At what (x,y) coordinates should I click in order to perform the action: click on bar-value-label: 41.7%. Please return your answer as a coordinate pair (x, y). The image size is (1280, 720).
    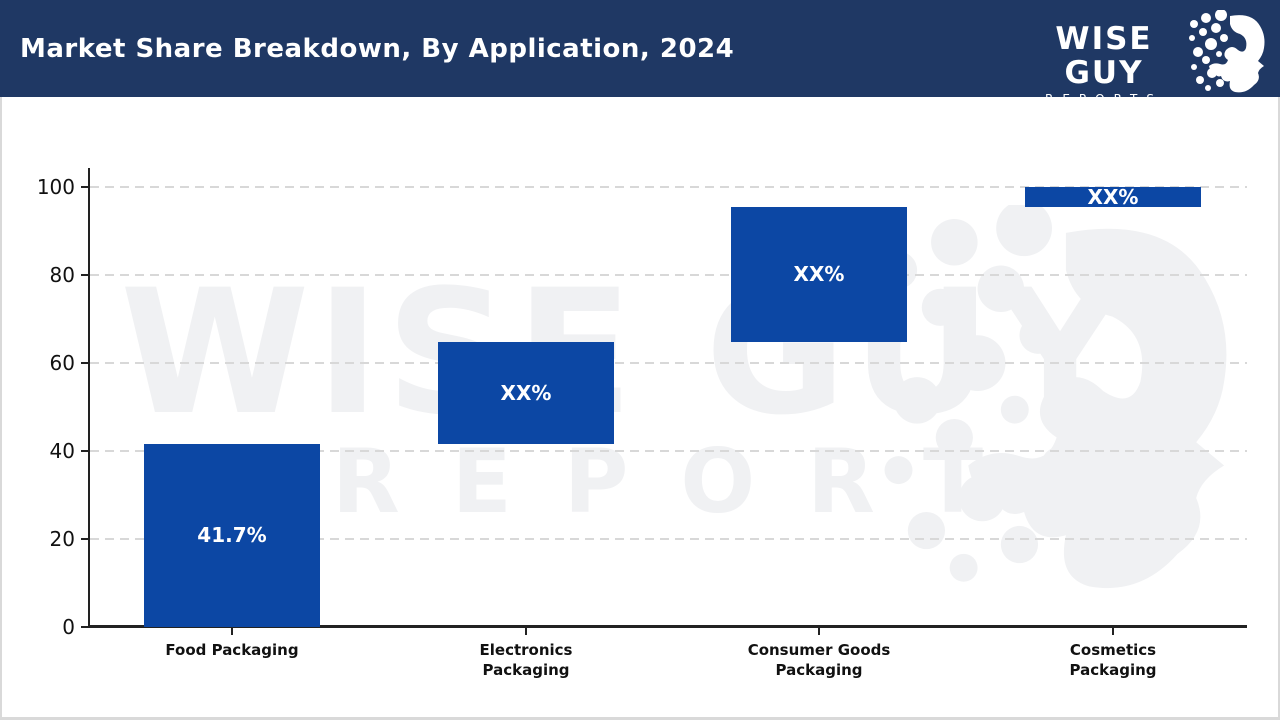
    Looking at the image, I should click on (232, 535).